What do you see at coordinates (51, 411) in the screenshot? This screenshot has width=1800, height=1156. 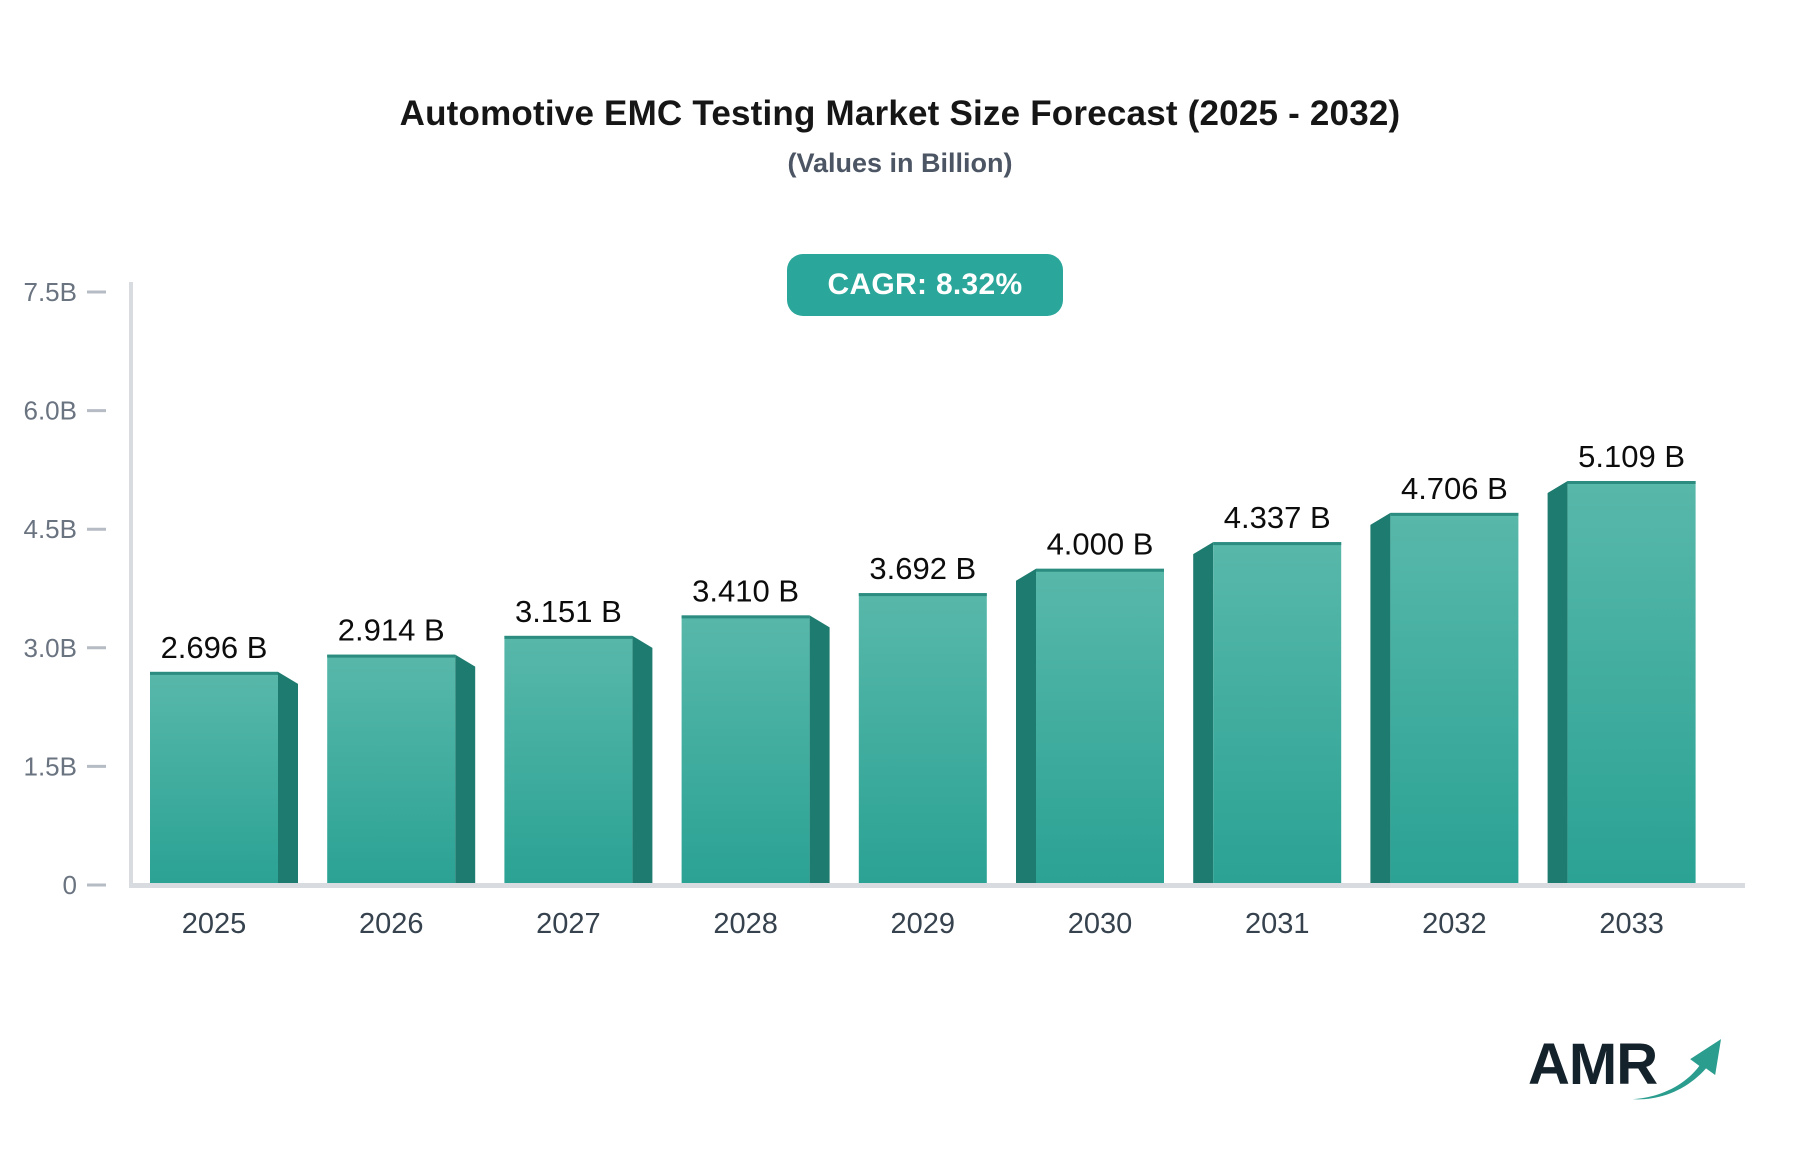 I see `y-tick-label: 6.0B` at bounding box center [51, 411].